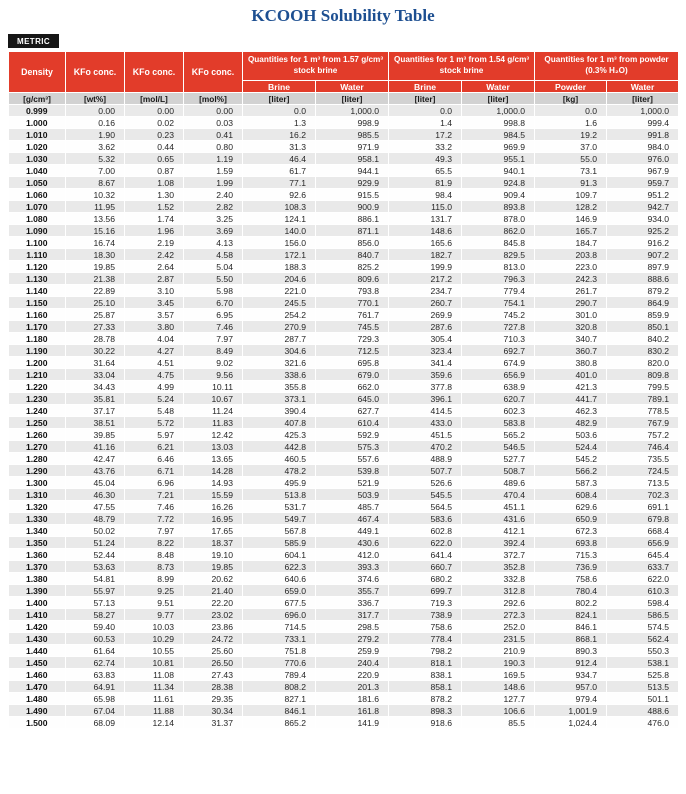 This screenshot has width=686, height=794. I want to click on value-cell: 11.34, so click(154, 686).